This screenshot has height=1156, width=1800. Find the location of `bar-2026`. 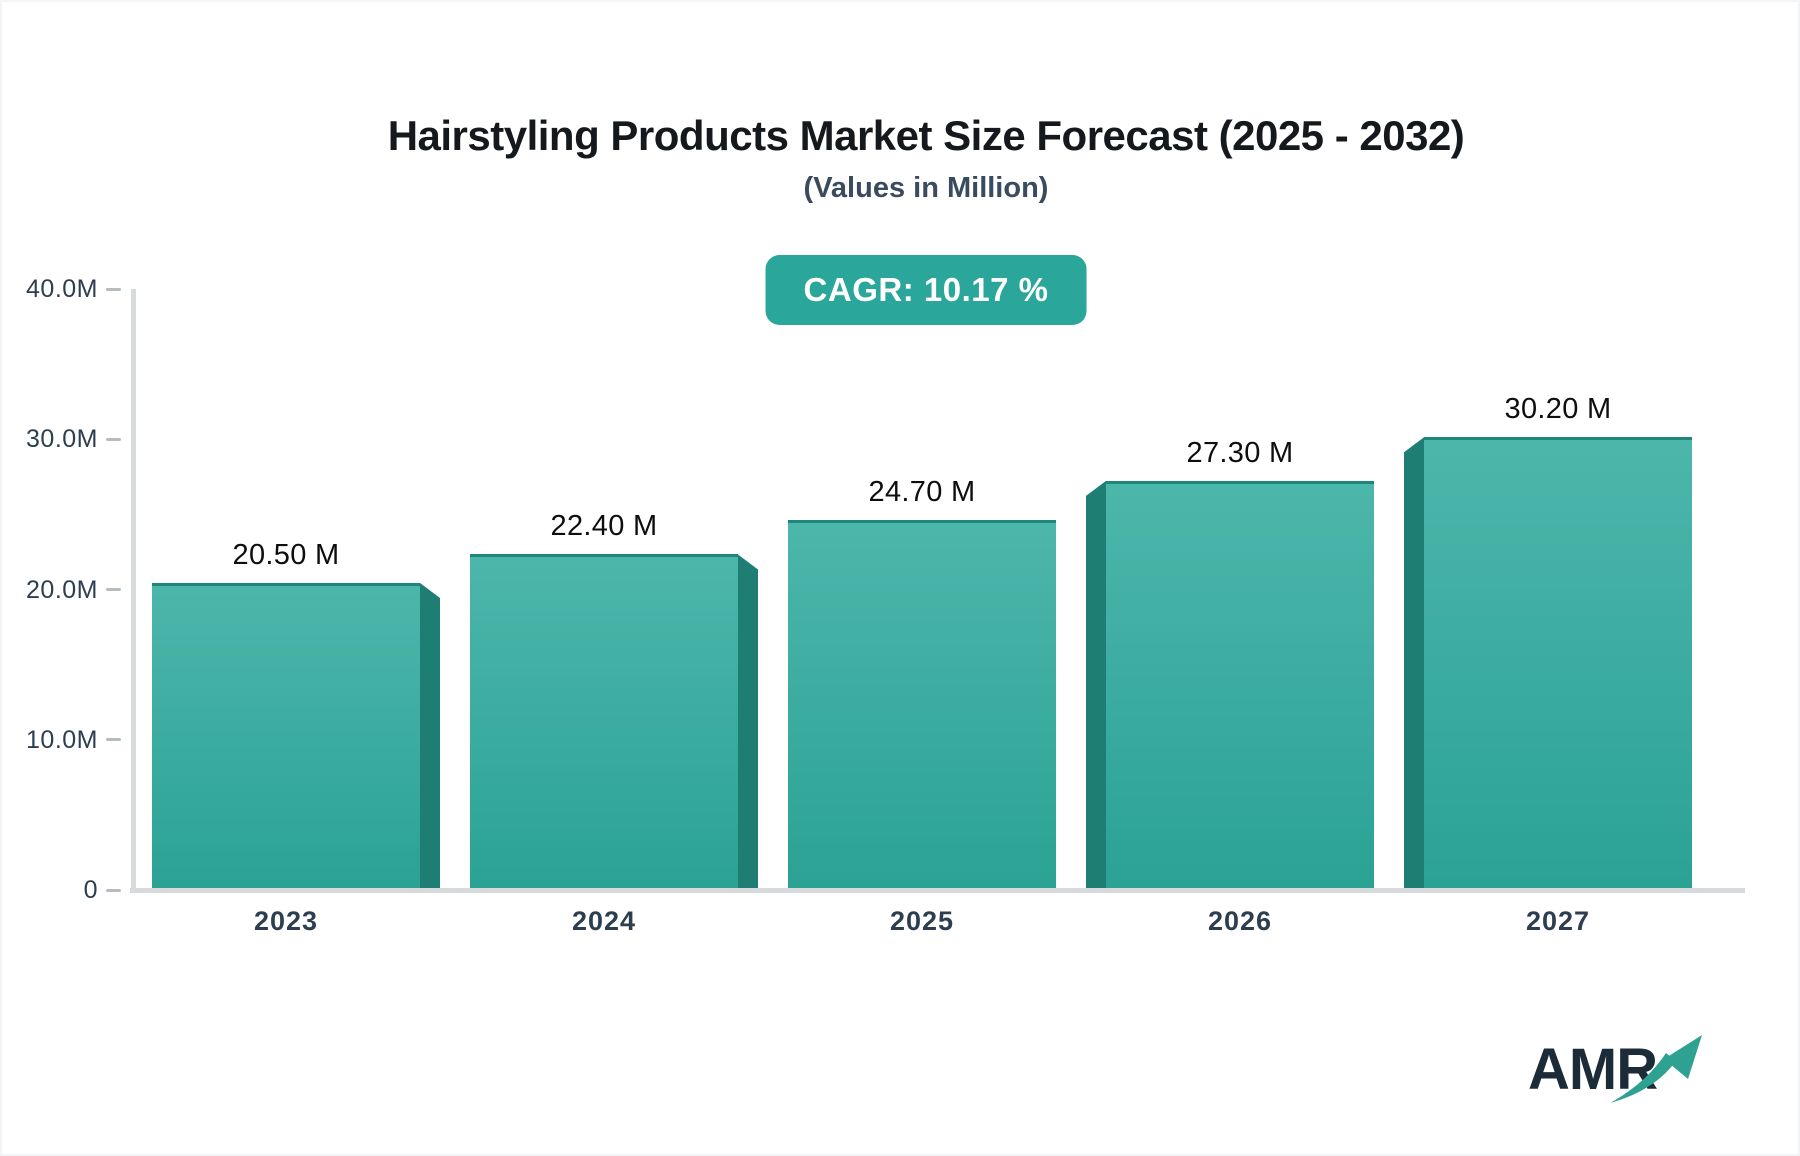

bar-2026 is located at coordinates (1240, 685).